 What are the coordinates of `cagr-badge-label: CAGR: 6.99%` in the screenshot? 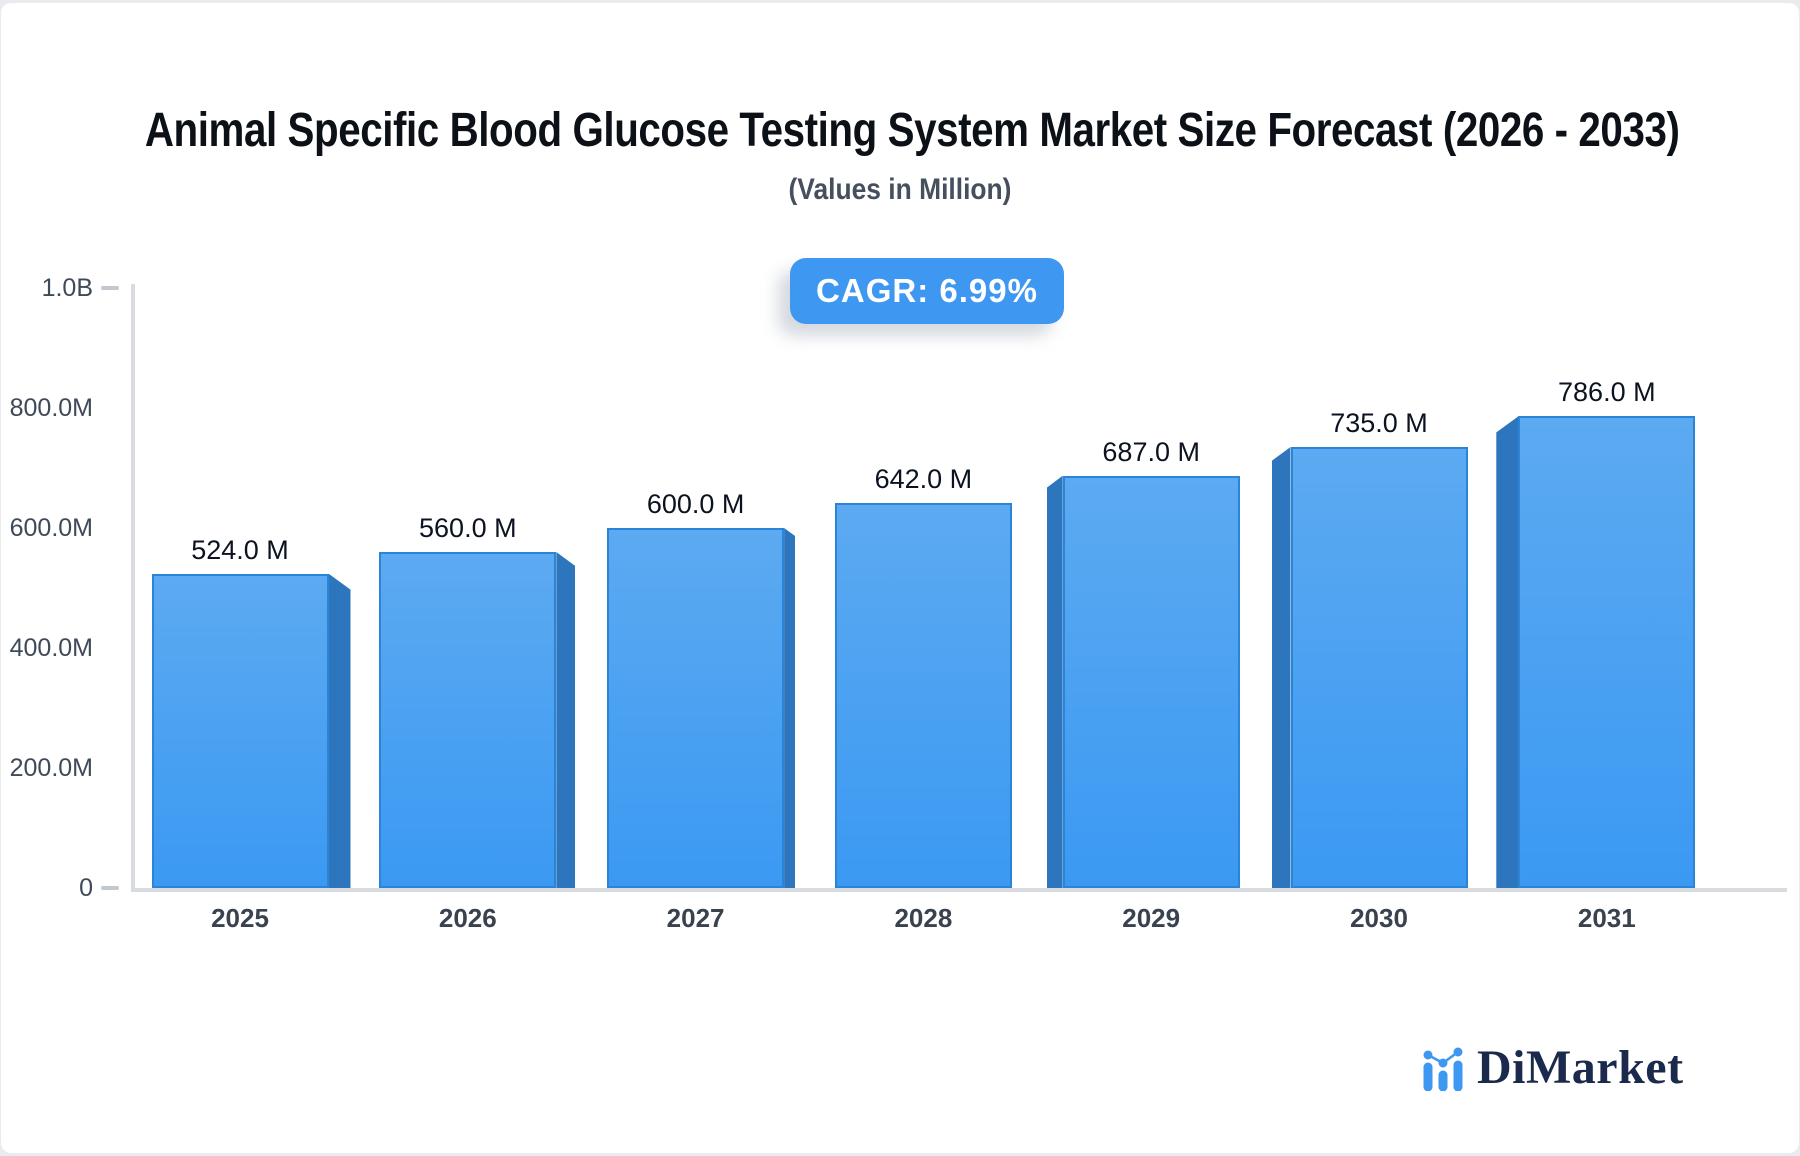 It's located at (927, 290).